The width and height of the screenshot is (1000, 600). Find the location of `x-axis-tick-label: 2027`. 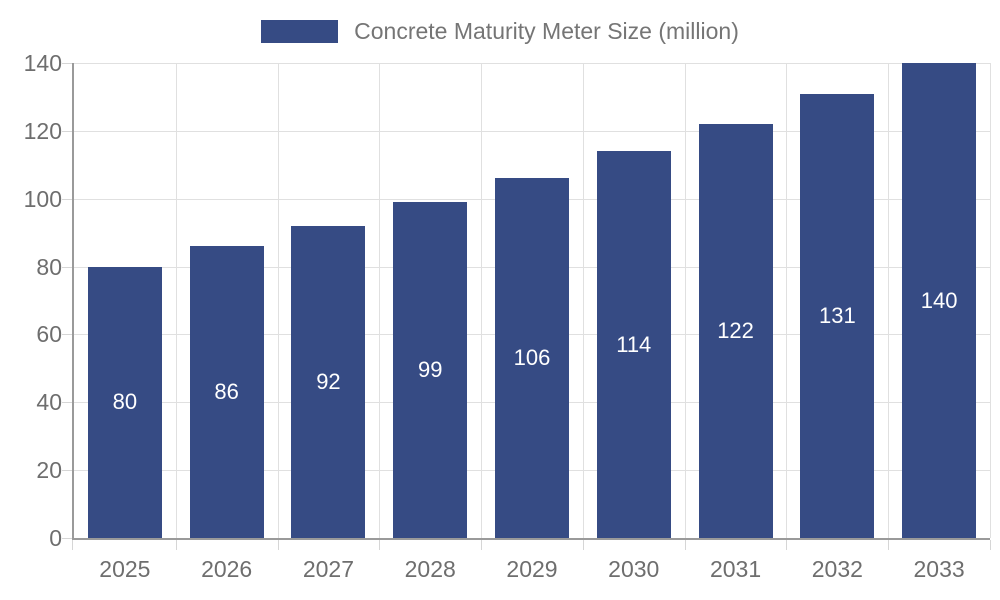

x-axis-tick-label: 2027 is located at coordinates (328, 569).